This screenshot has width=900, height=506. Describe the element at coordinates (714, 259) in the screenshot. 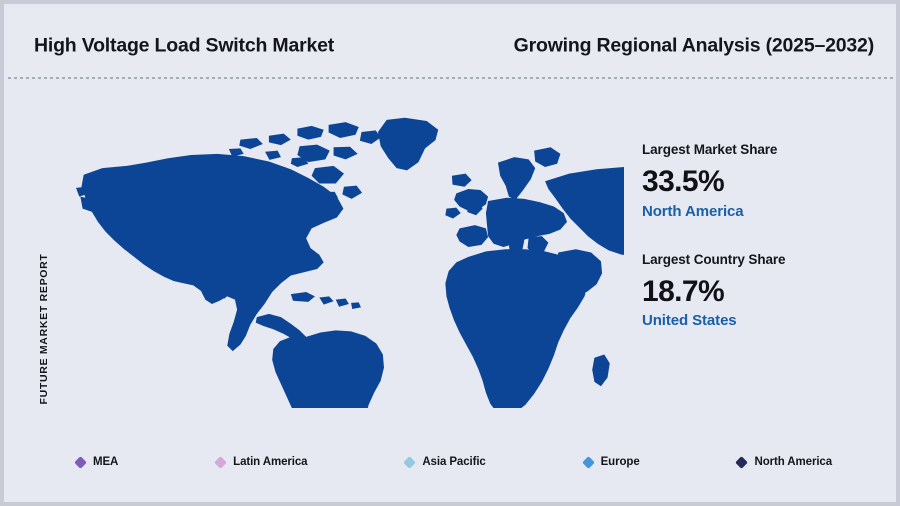

I see `stat-label: Largest Country Share` at that location.